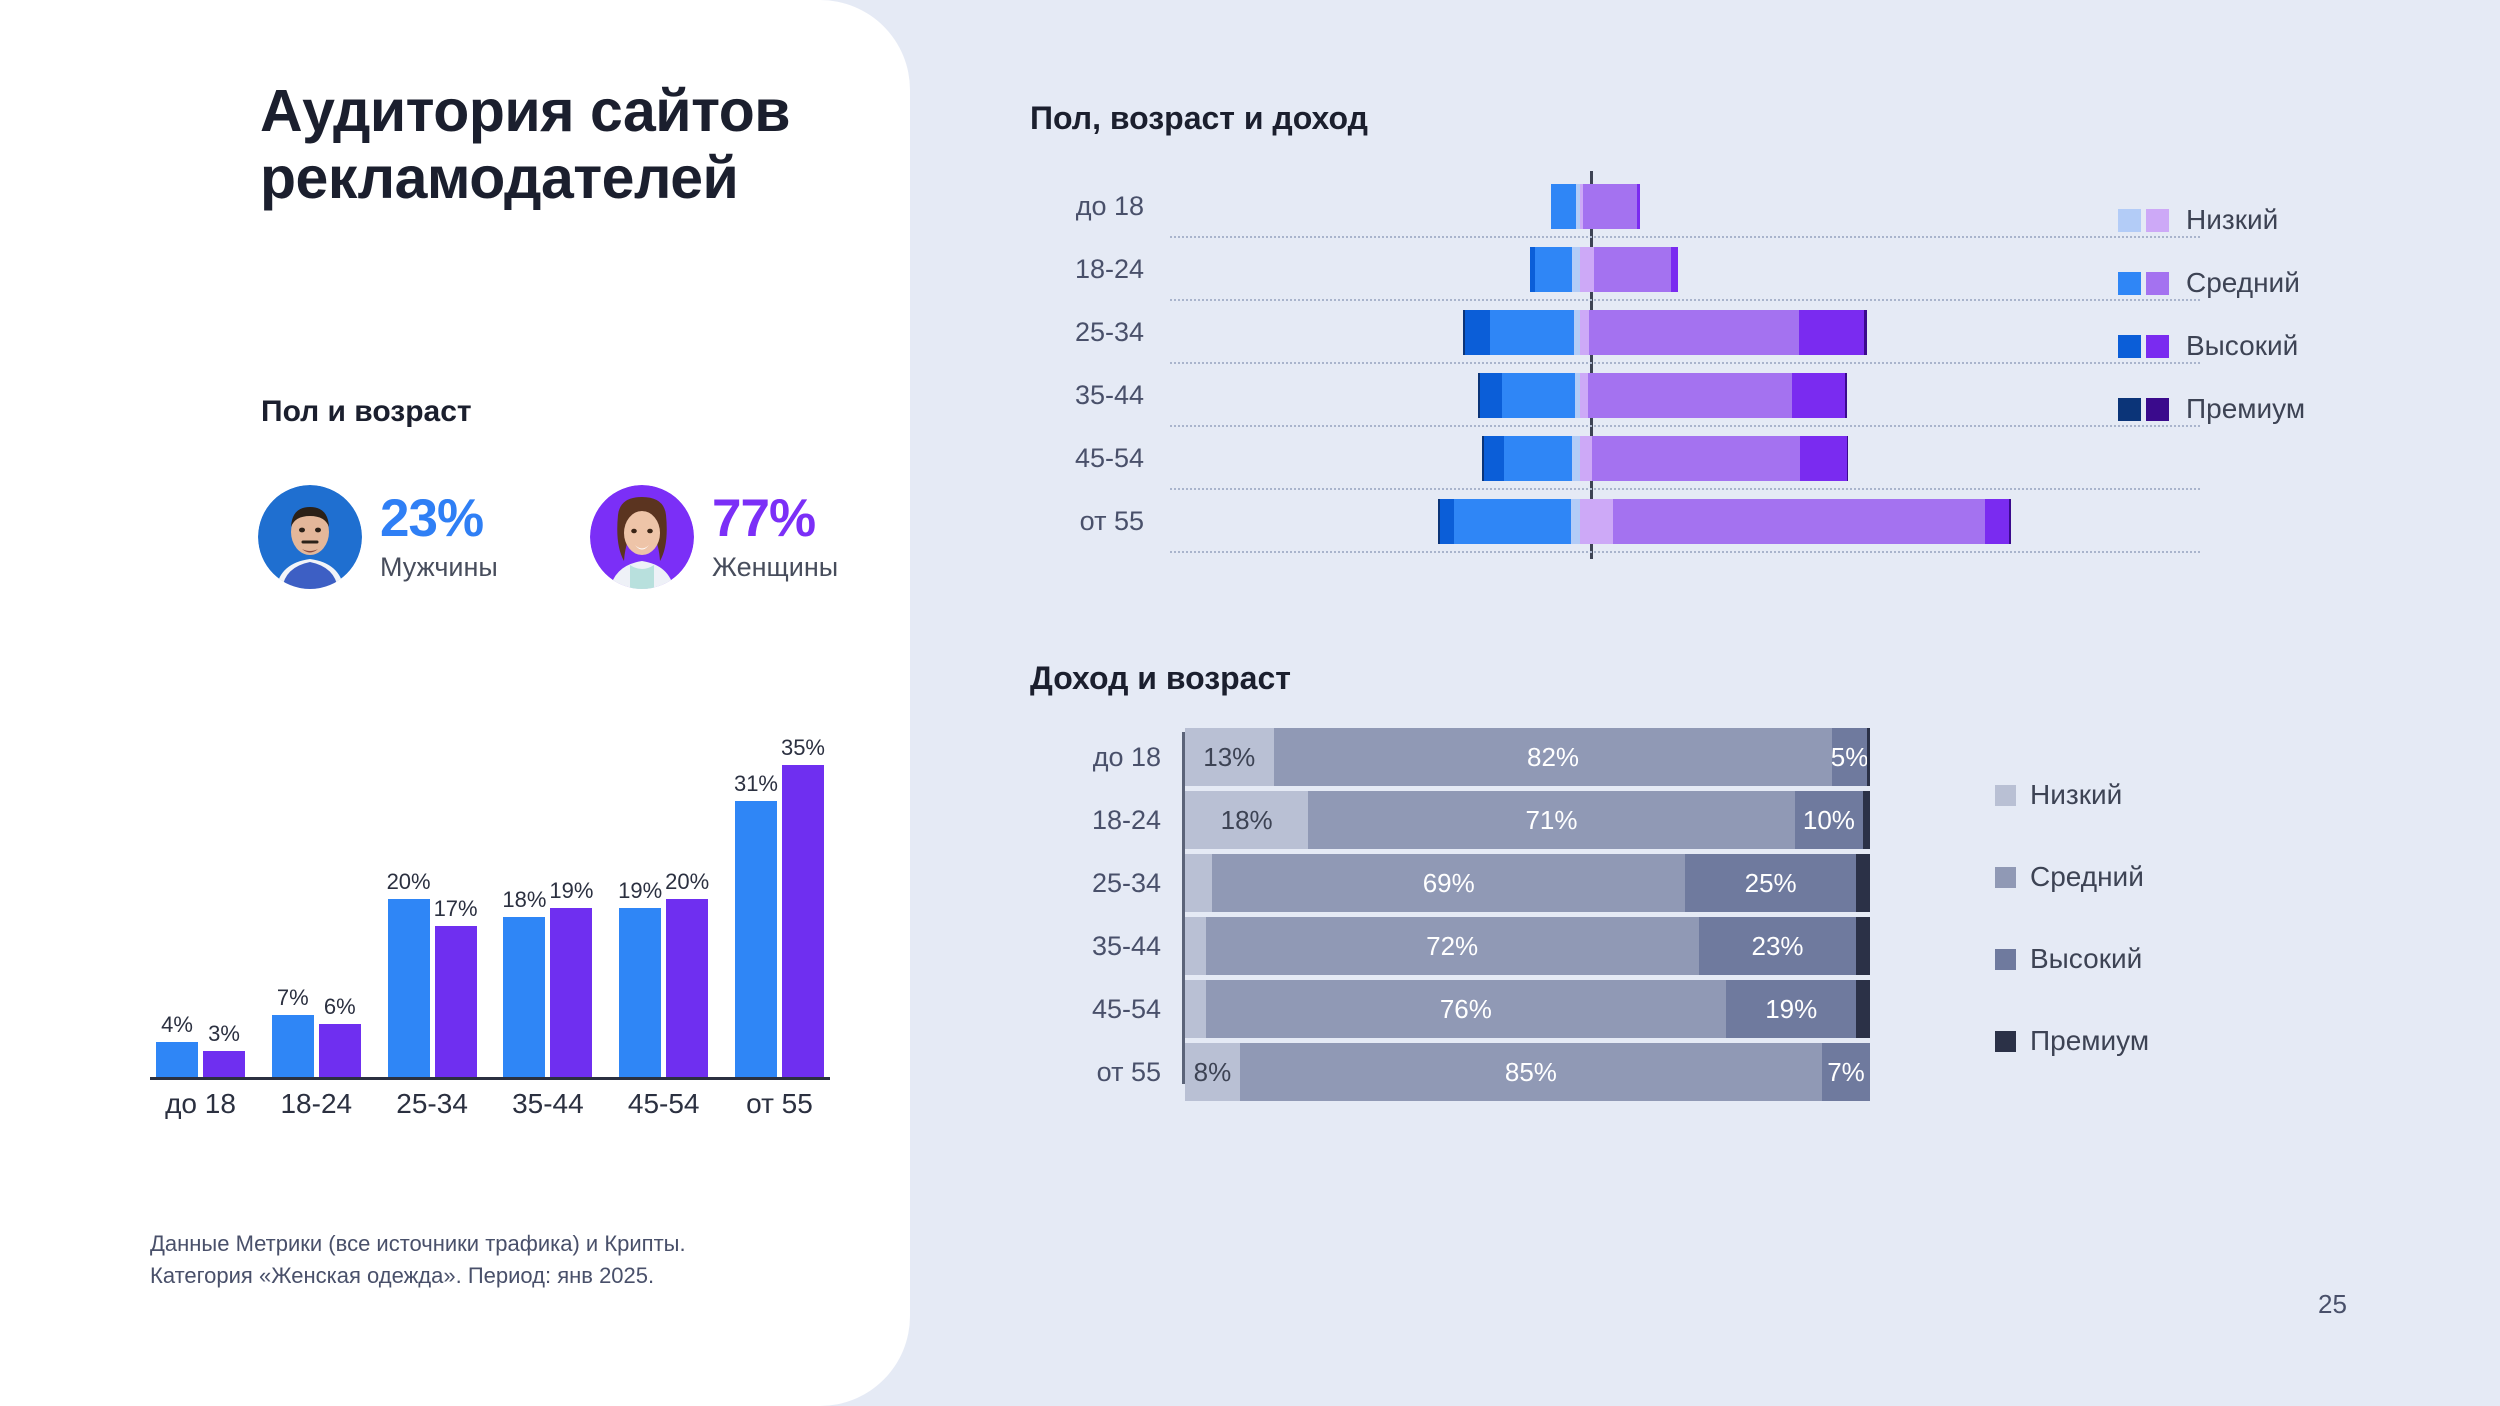  I want to click on pyramid-row: 18-24, so click(1615, 269).